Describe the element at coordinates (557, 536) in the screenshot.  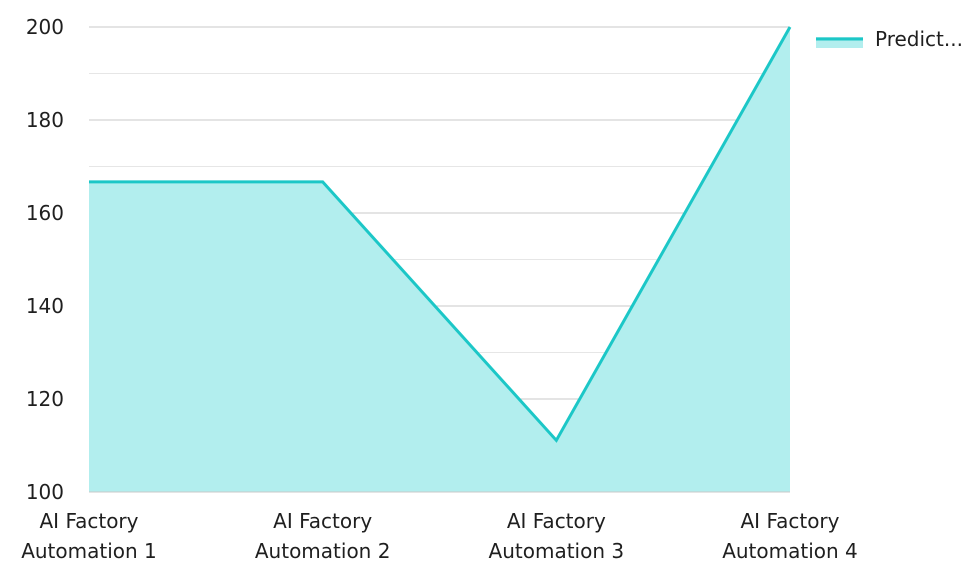
I see `x-tick-label: AI Factory Automation 3` at that location.